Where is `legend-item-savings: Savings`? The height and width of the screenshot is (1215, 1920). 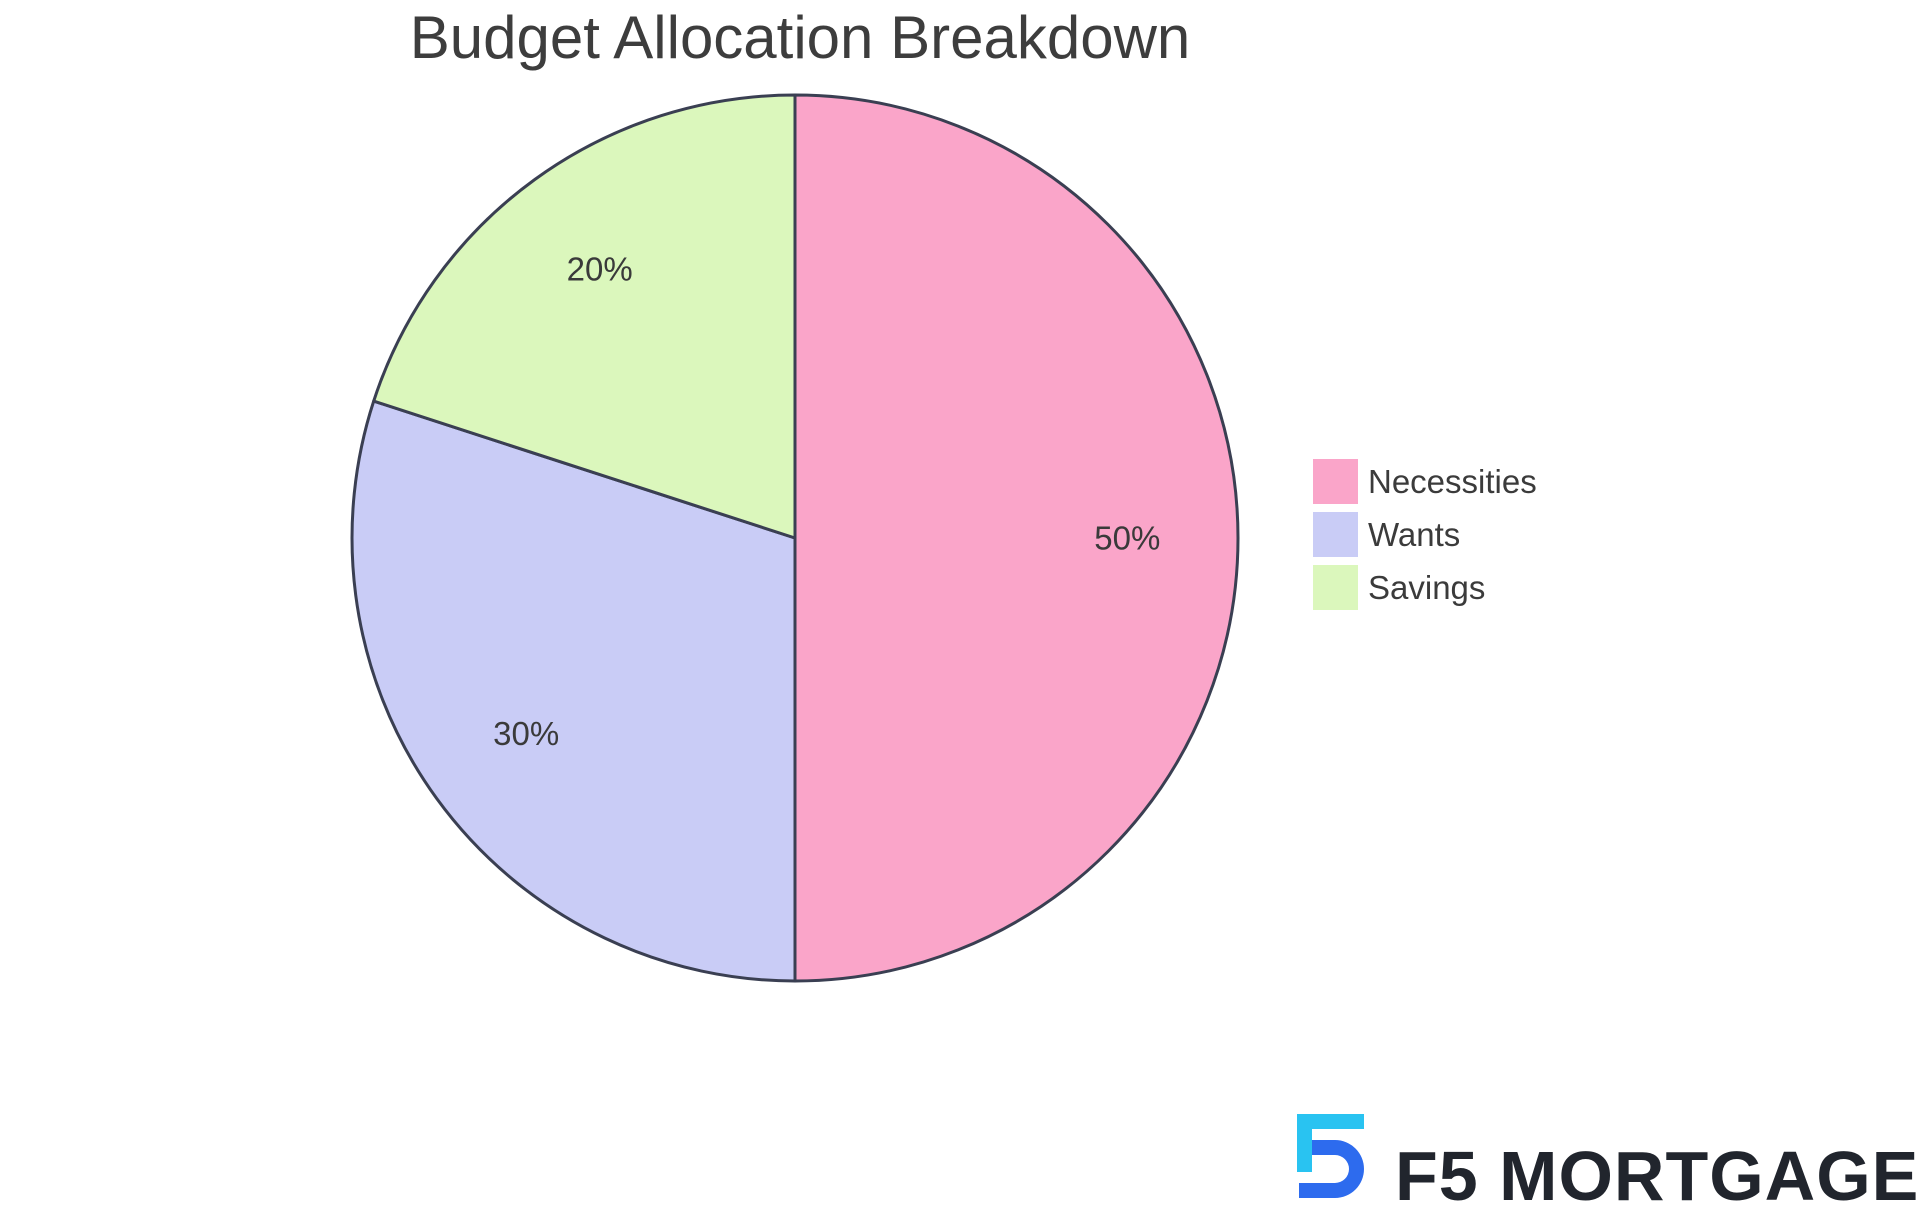
legend-item-savings: Savings is located at coordinates (1425, 587).